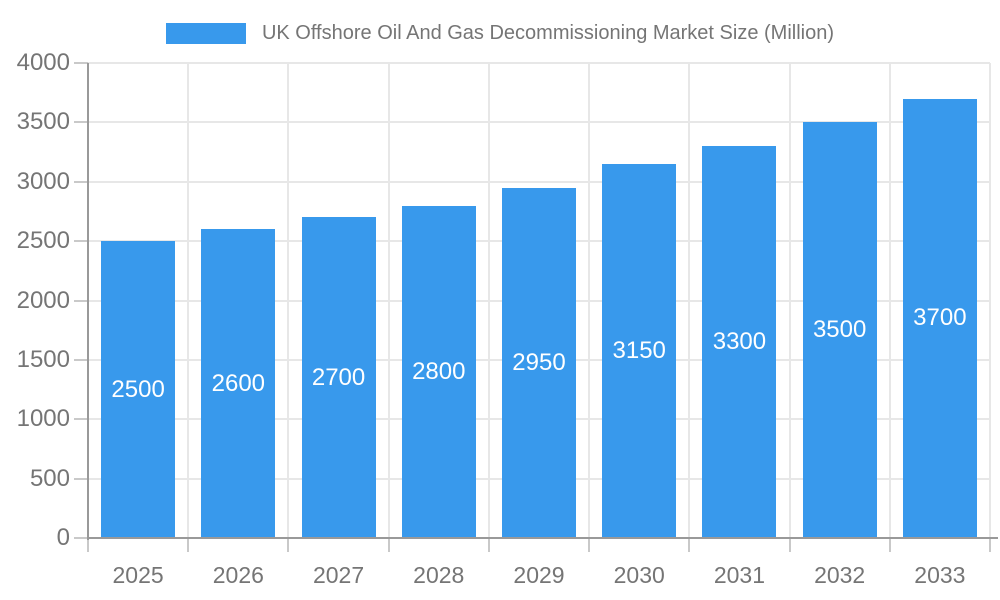  Describe the element at coordinates (43, 359) in the screenshot. I see `y-tick-label: 1500` at that location.